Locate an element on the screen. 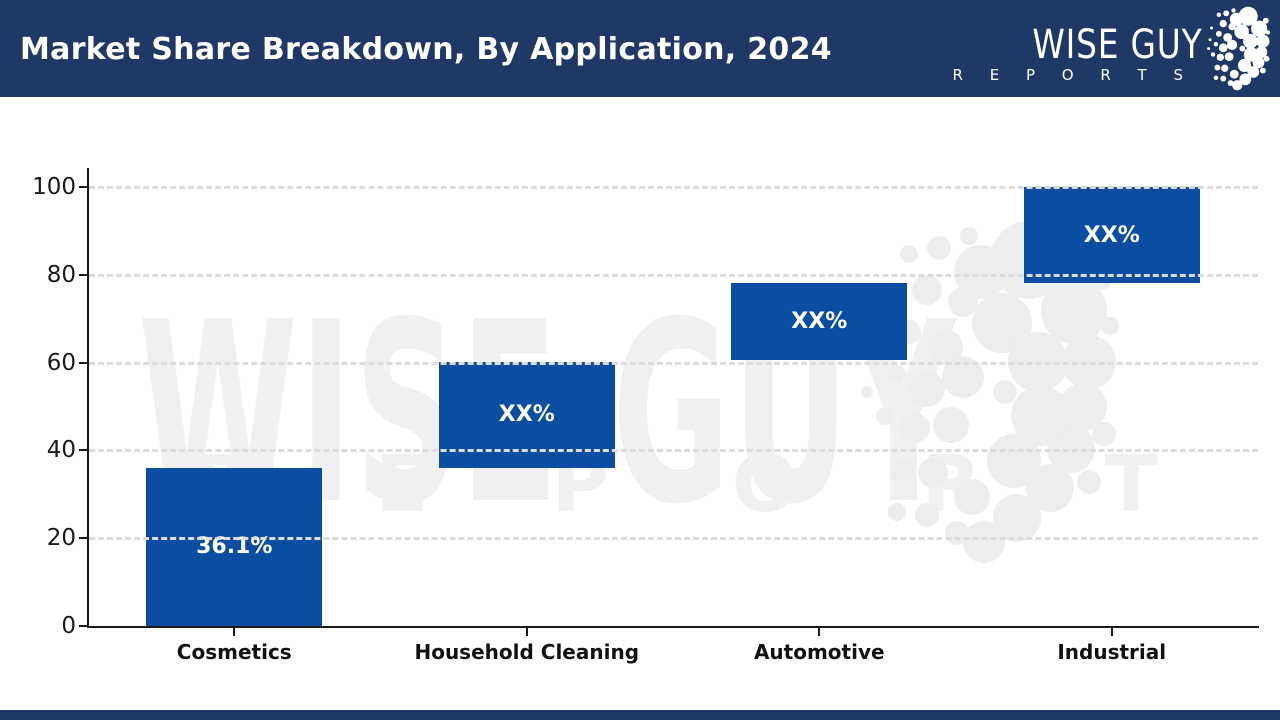  wise-guy-logo: WISE GUY R E P O R T S is located at coordinates (1112, 48).